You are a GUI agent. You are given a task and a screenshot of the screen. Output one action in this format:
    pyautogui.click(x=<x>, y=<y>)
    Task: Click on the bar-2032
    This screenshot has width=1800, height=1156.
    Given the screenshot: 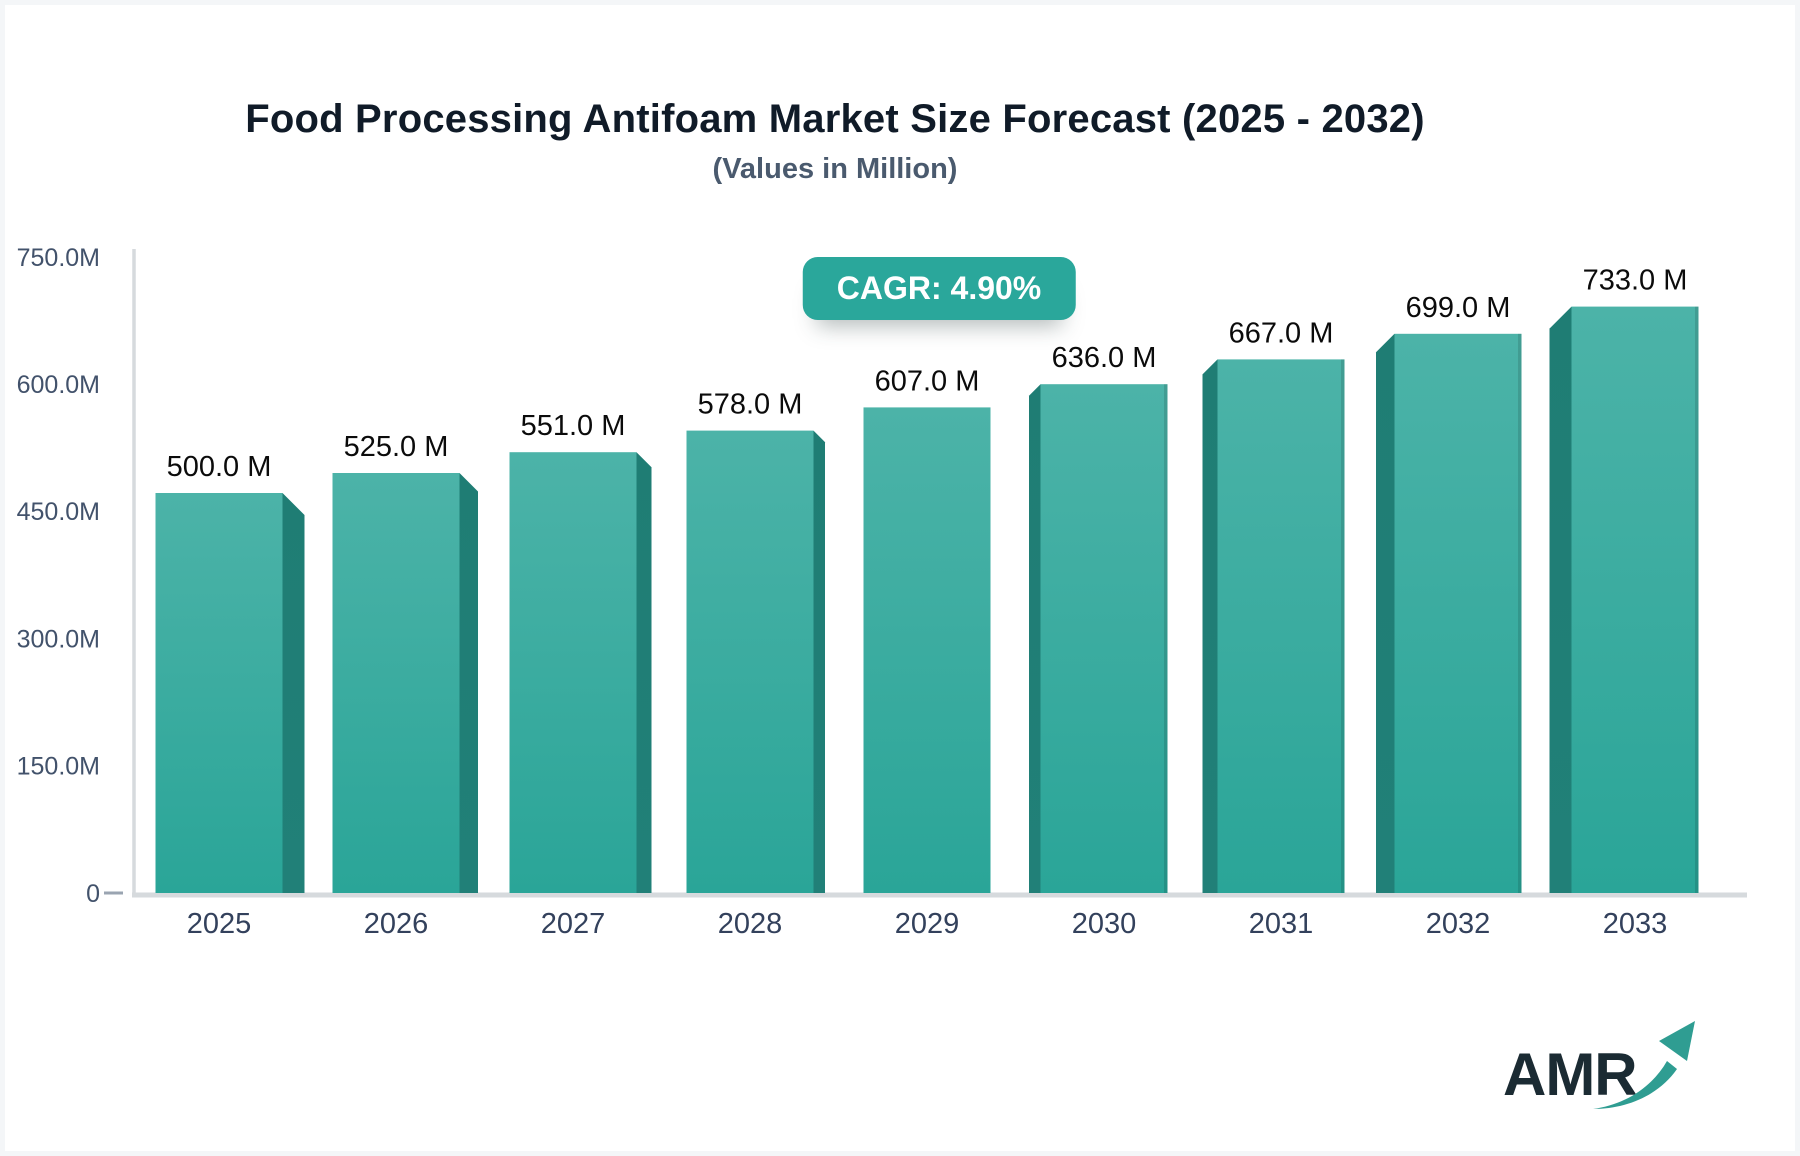 What is the action you would take?
    pyautogui.click(x=1458, y=613)
    